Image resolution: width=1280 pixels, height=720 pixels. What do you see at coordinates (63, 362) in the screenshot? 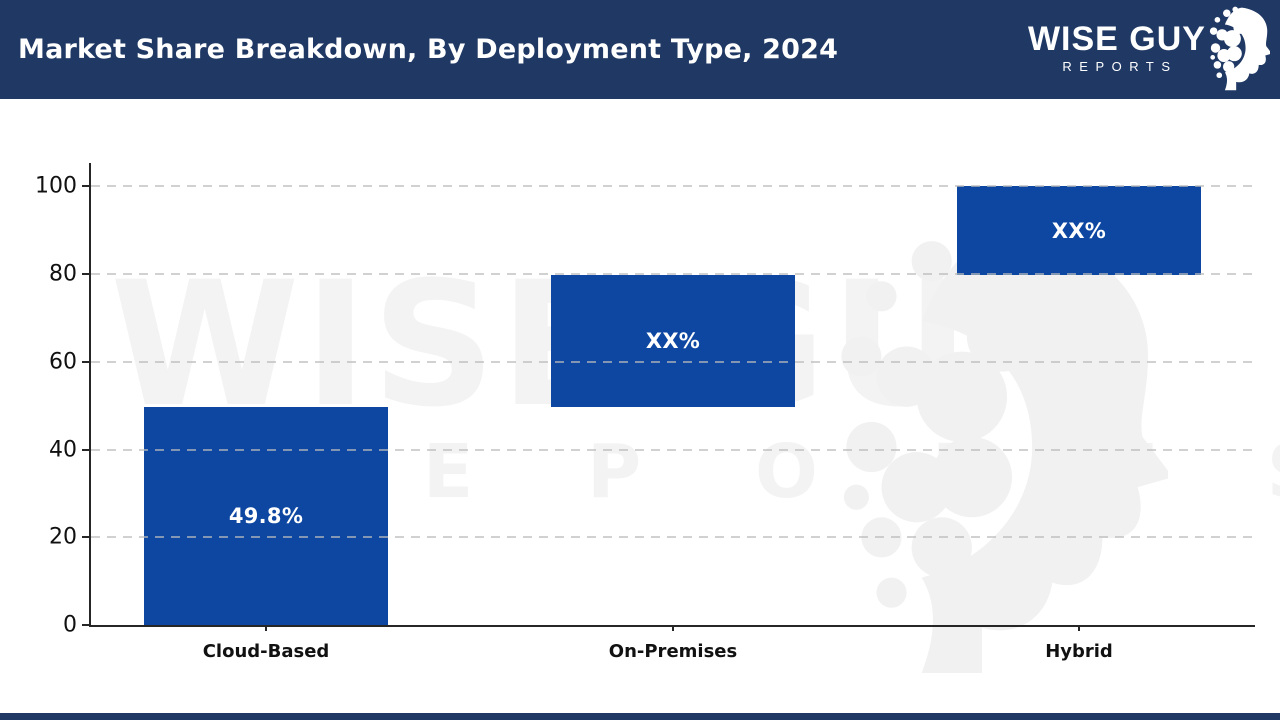
I see `y-axis-label-60: 60` at bounding box center [63, 362].